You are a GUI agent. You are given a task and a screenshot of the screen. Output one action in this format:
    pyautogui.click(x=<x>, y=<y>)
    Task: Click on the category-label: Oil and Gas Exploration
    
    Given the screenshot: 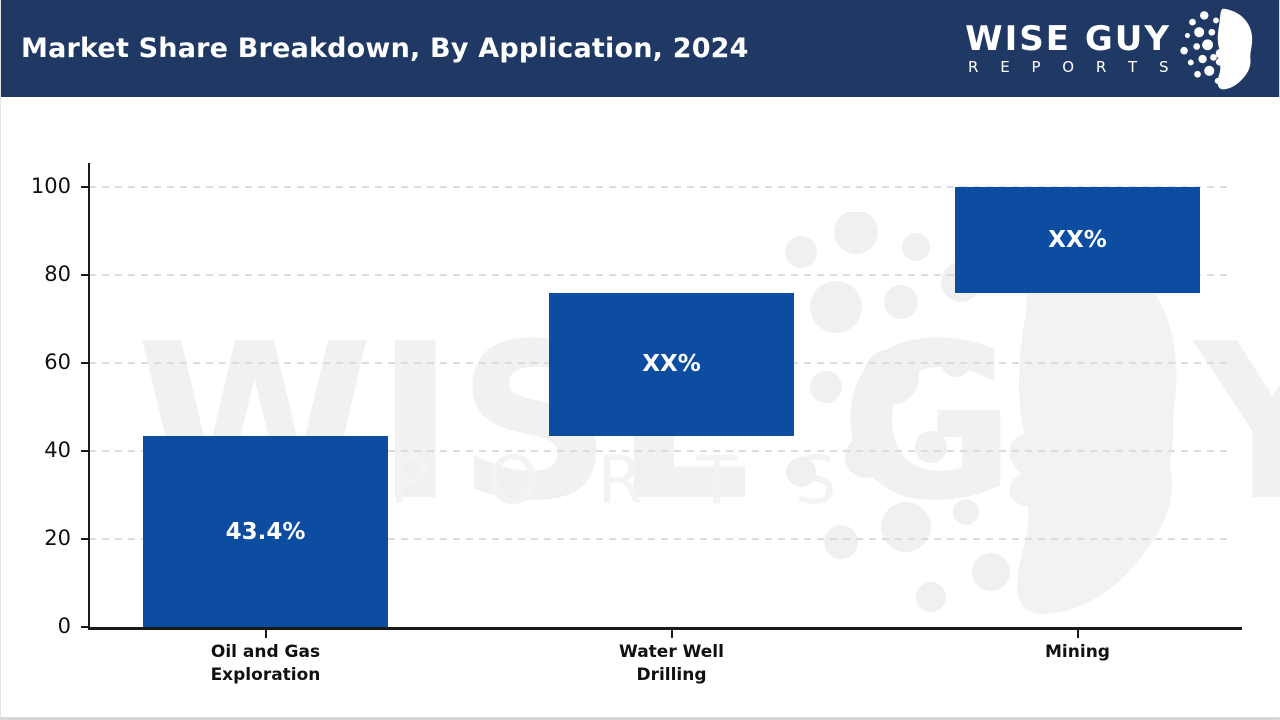 What is the action you would take?
    pyautogui.click(x=266, y=664)
    